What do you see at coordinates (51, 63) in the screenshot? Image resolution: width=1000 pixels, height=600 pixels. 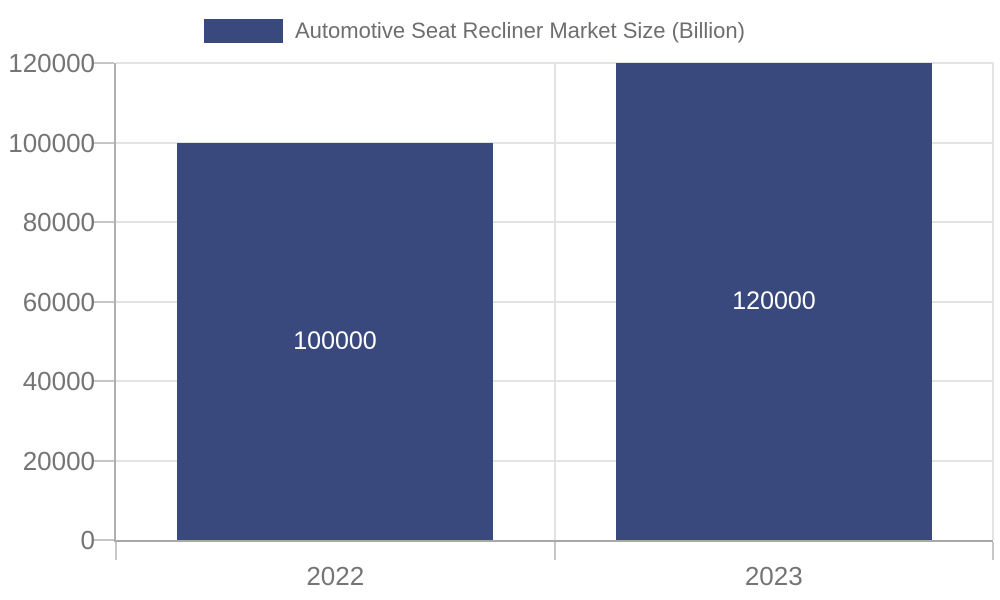 I see `y-axis-tick-label: 120000` at bounding box center [51, 63].